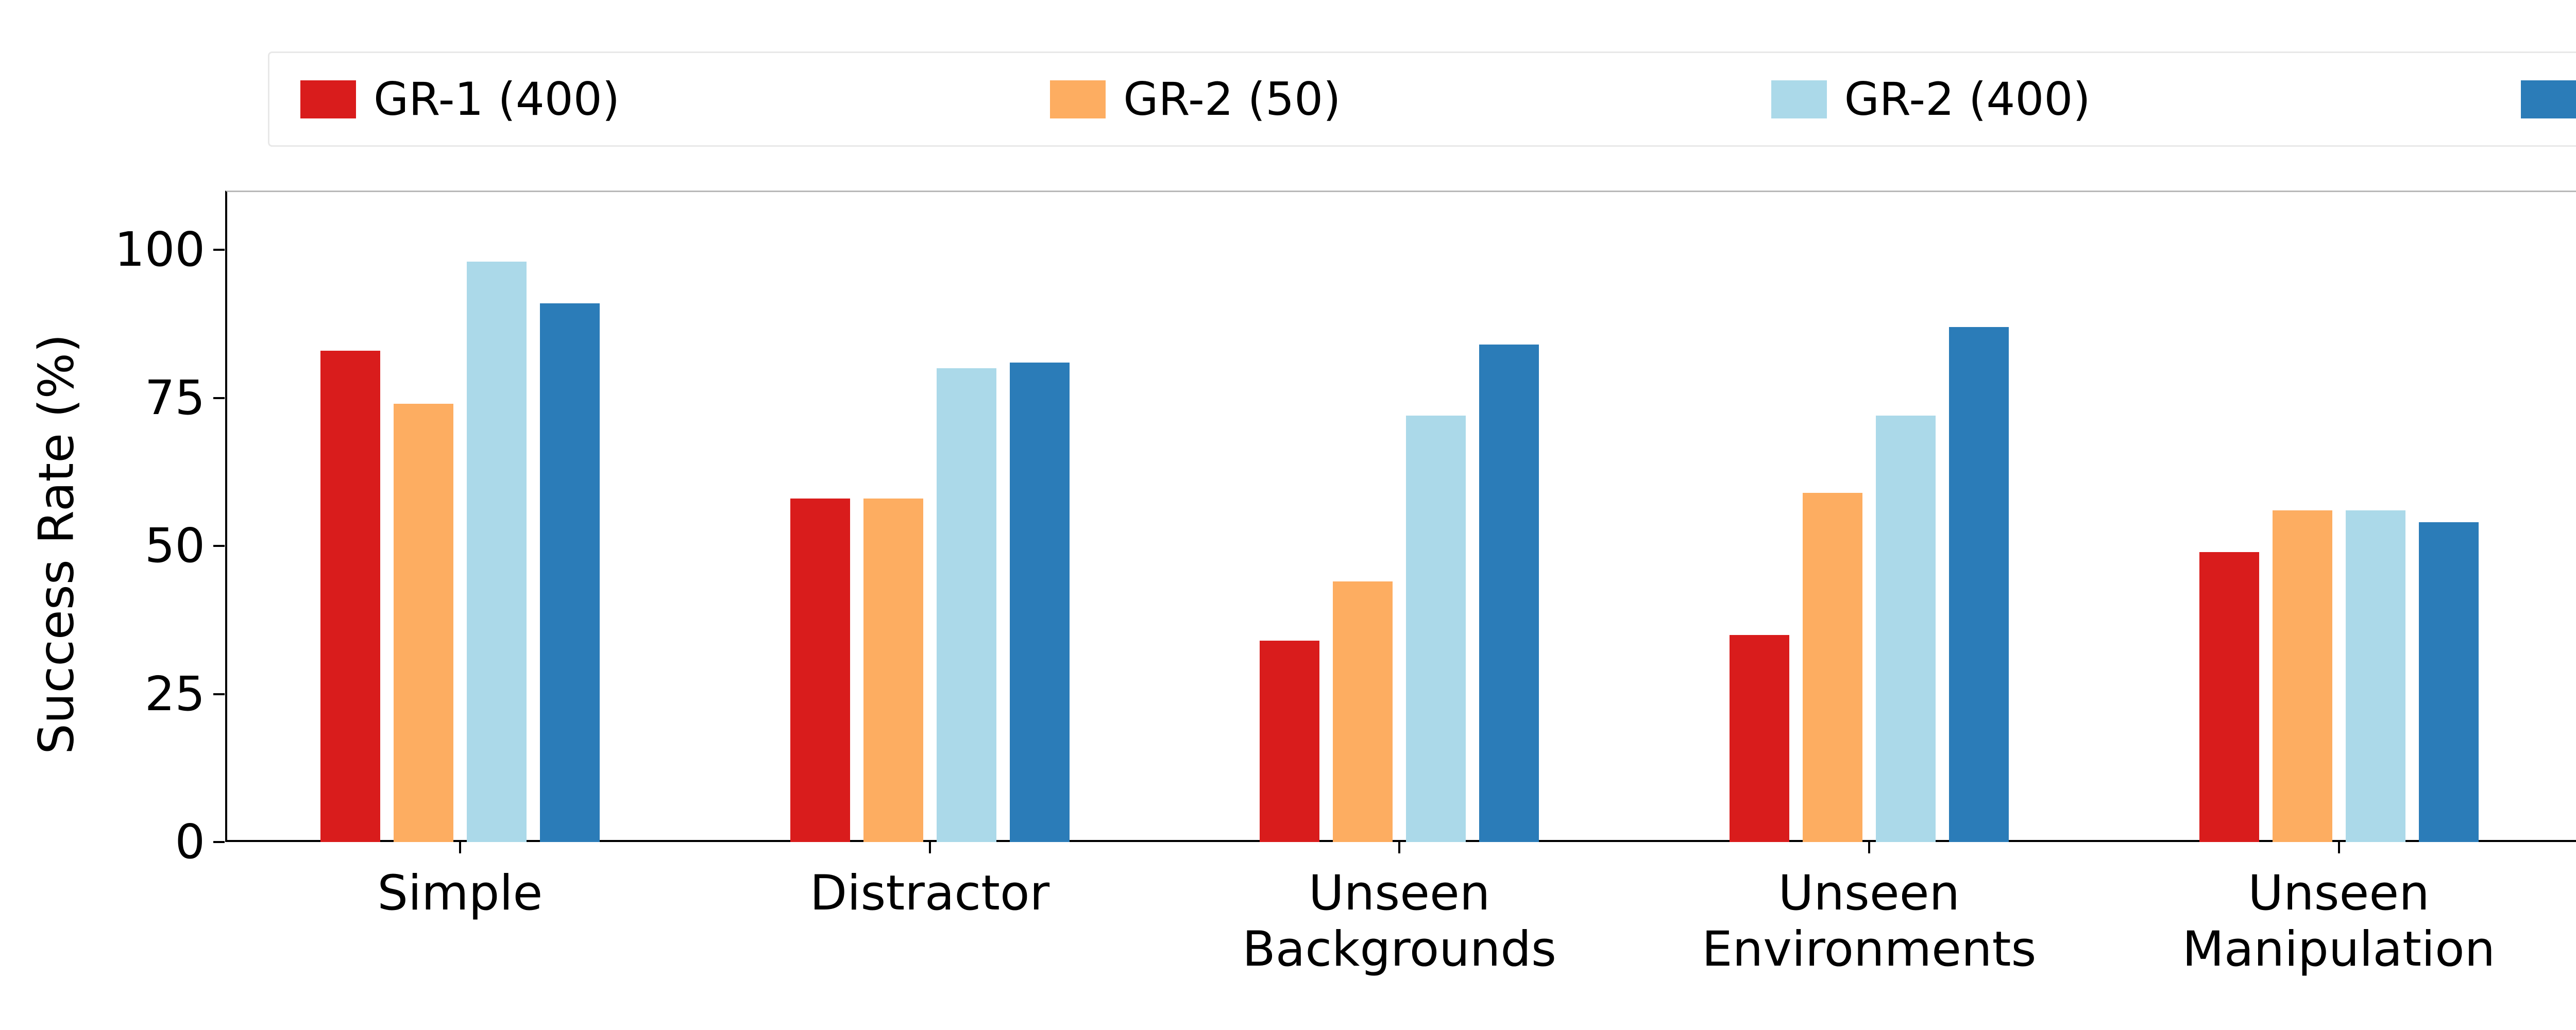 Image resolution: width=2576 pixels, height=1030 pixels. What do you see at coordinates (190, 841) in the screenshot?
I see `y-tick-label-0: 0` at bounding box center [190, 841].